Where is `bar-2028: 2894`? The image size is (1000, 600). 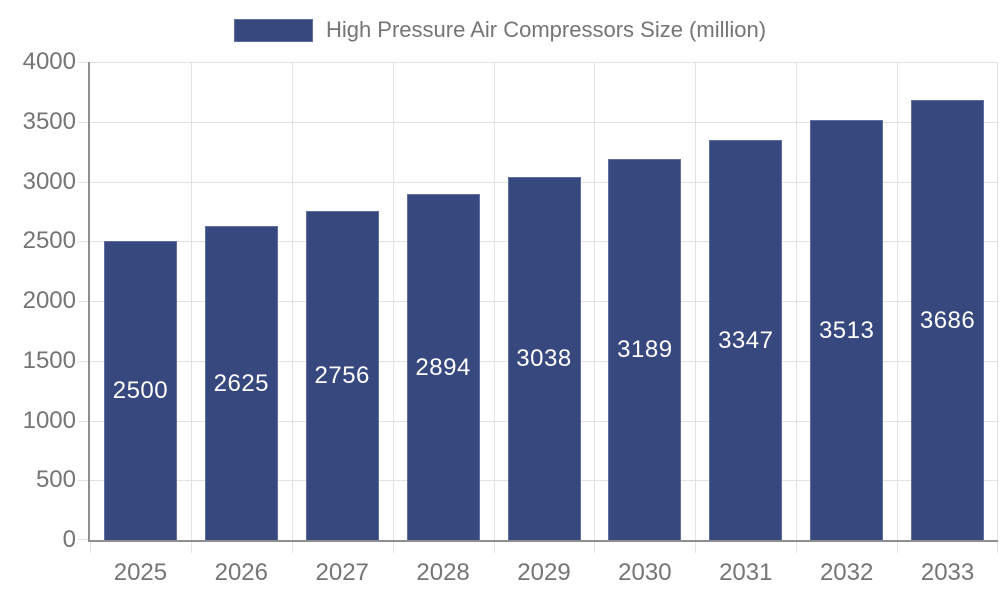 bar-2028: 2894 is located at coordinates (443, 367).